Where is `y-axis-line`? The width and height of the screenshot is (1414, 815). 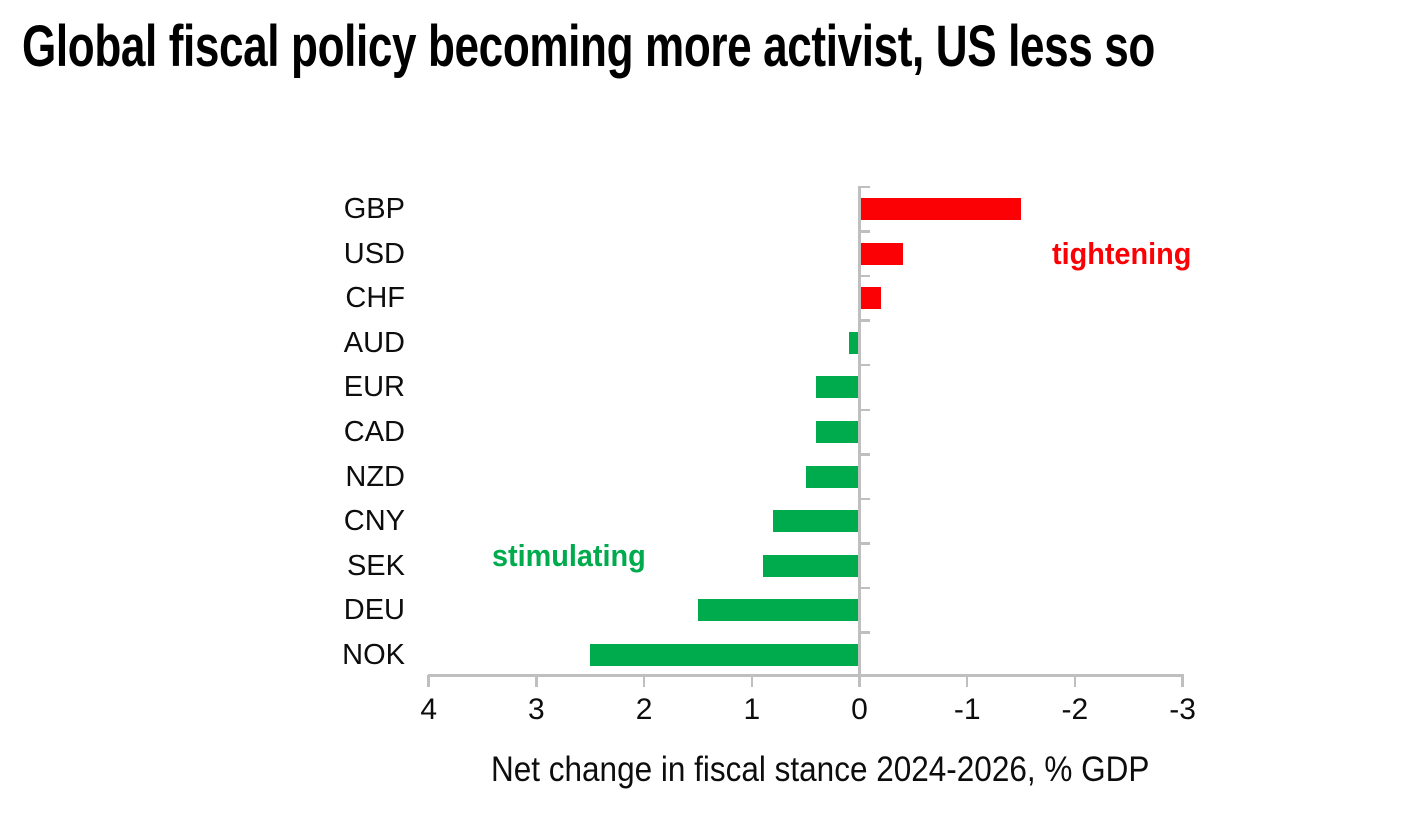
y-axis-line is located at coordinates (859, 436).